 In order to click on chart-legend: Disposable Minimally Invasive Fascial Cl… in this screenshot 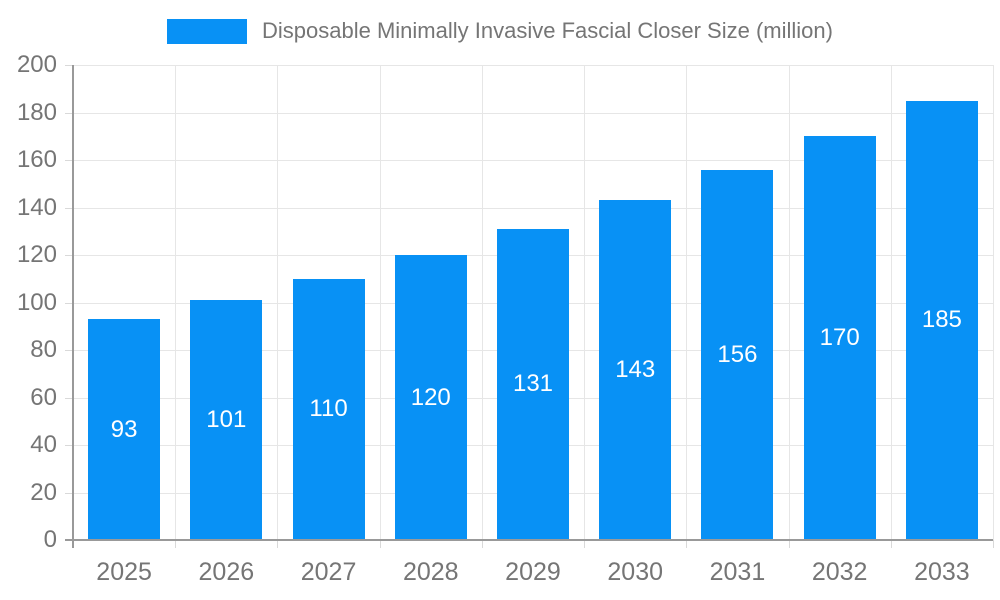, I will do `click(500, 31)`.